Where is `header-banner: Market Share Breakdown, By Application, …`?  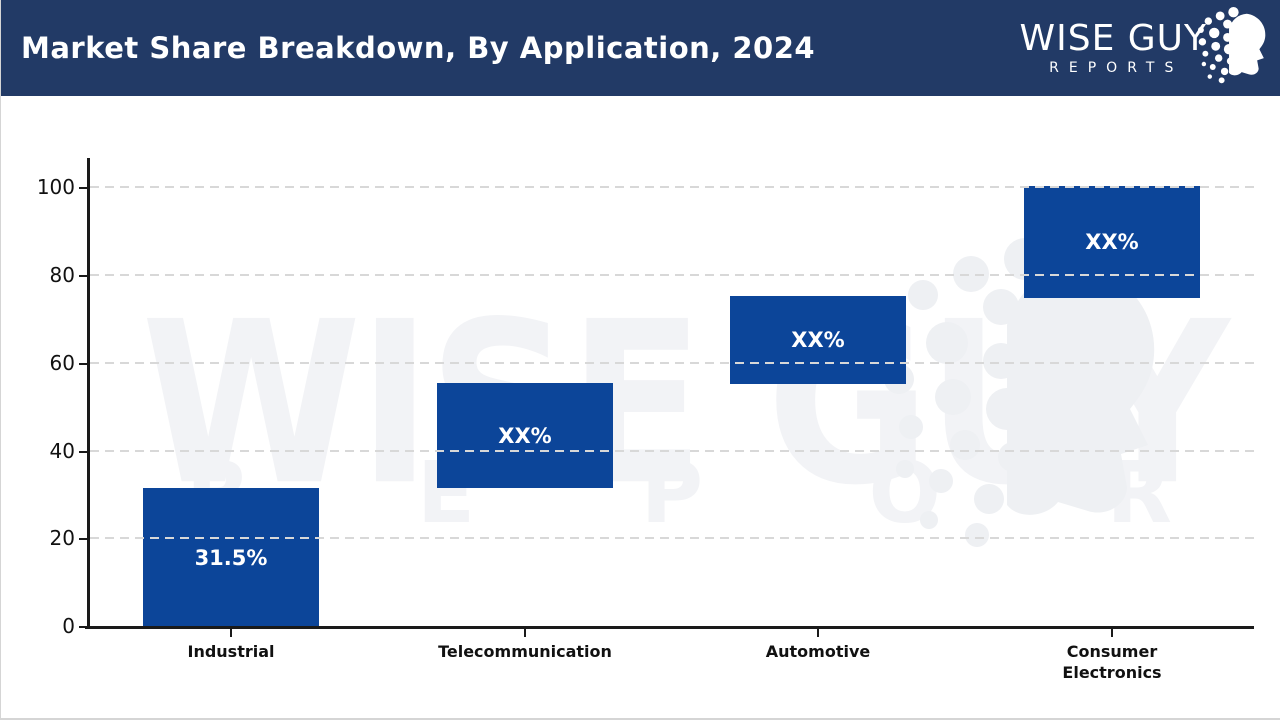
header-banner: Market Share Breakdown, By Application, … is located at coordinates (640, 48).